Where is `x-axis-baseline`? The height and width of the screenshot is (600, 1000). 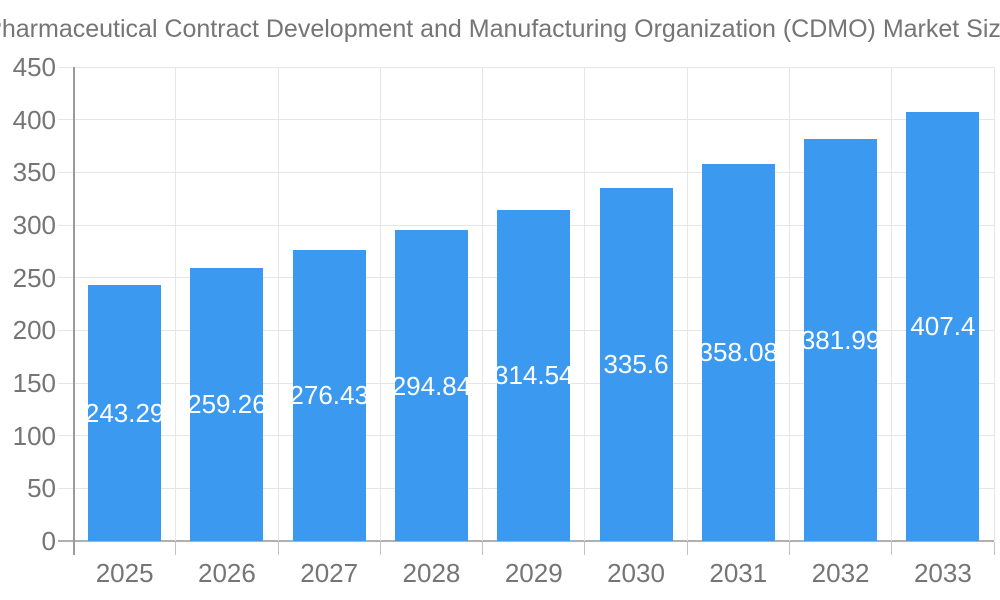 x-axis-baseline is located at coordinates (526, 541).